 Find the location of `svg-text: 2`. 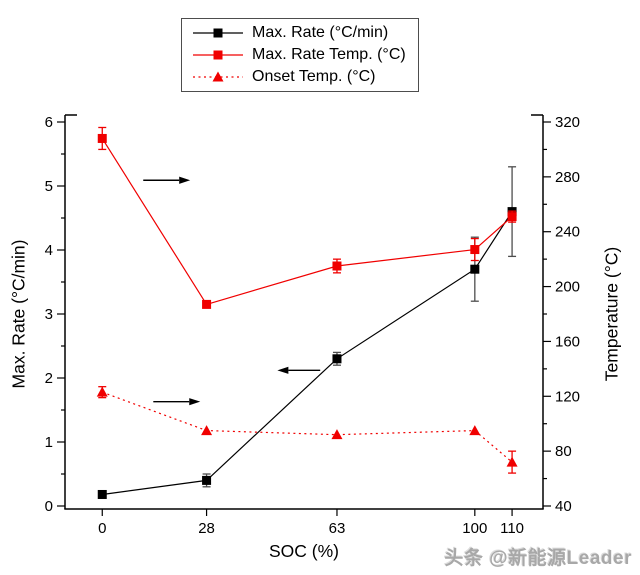

svg-text: 2 is located at coordinates (49, 378).